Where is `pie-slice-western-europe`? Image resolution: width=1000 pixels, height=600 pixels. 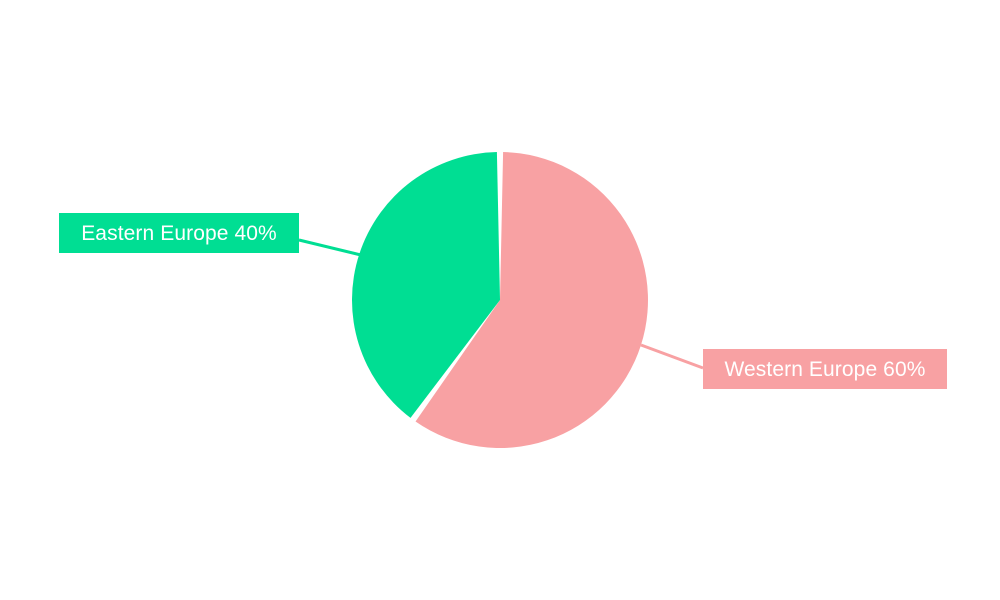
pie-slice-western-europe is located at coordinates (531, 300).